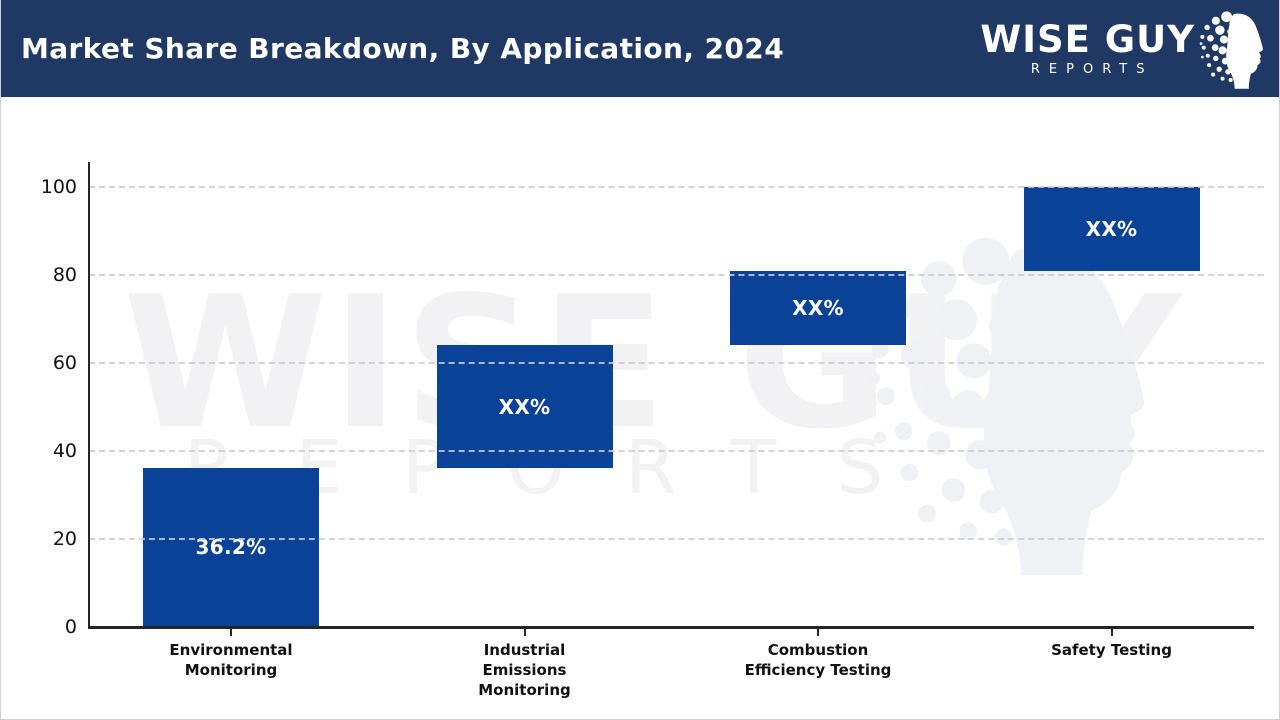 This screenshot has width=1280, height=720. I want to click on x-category-line: Efficiency Testing, so click(818, 670).